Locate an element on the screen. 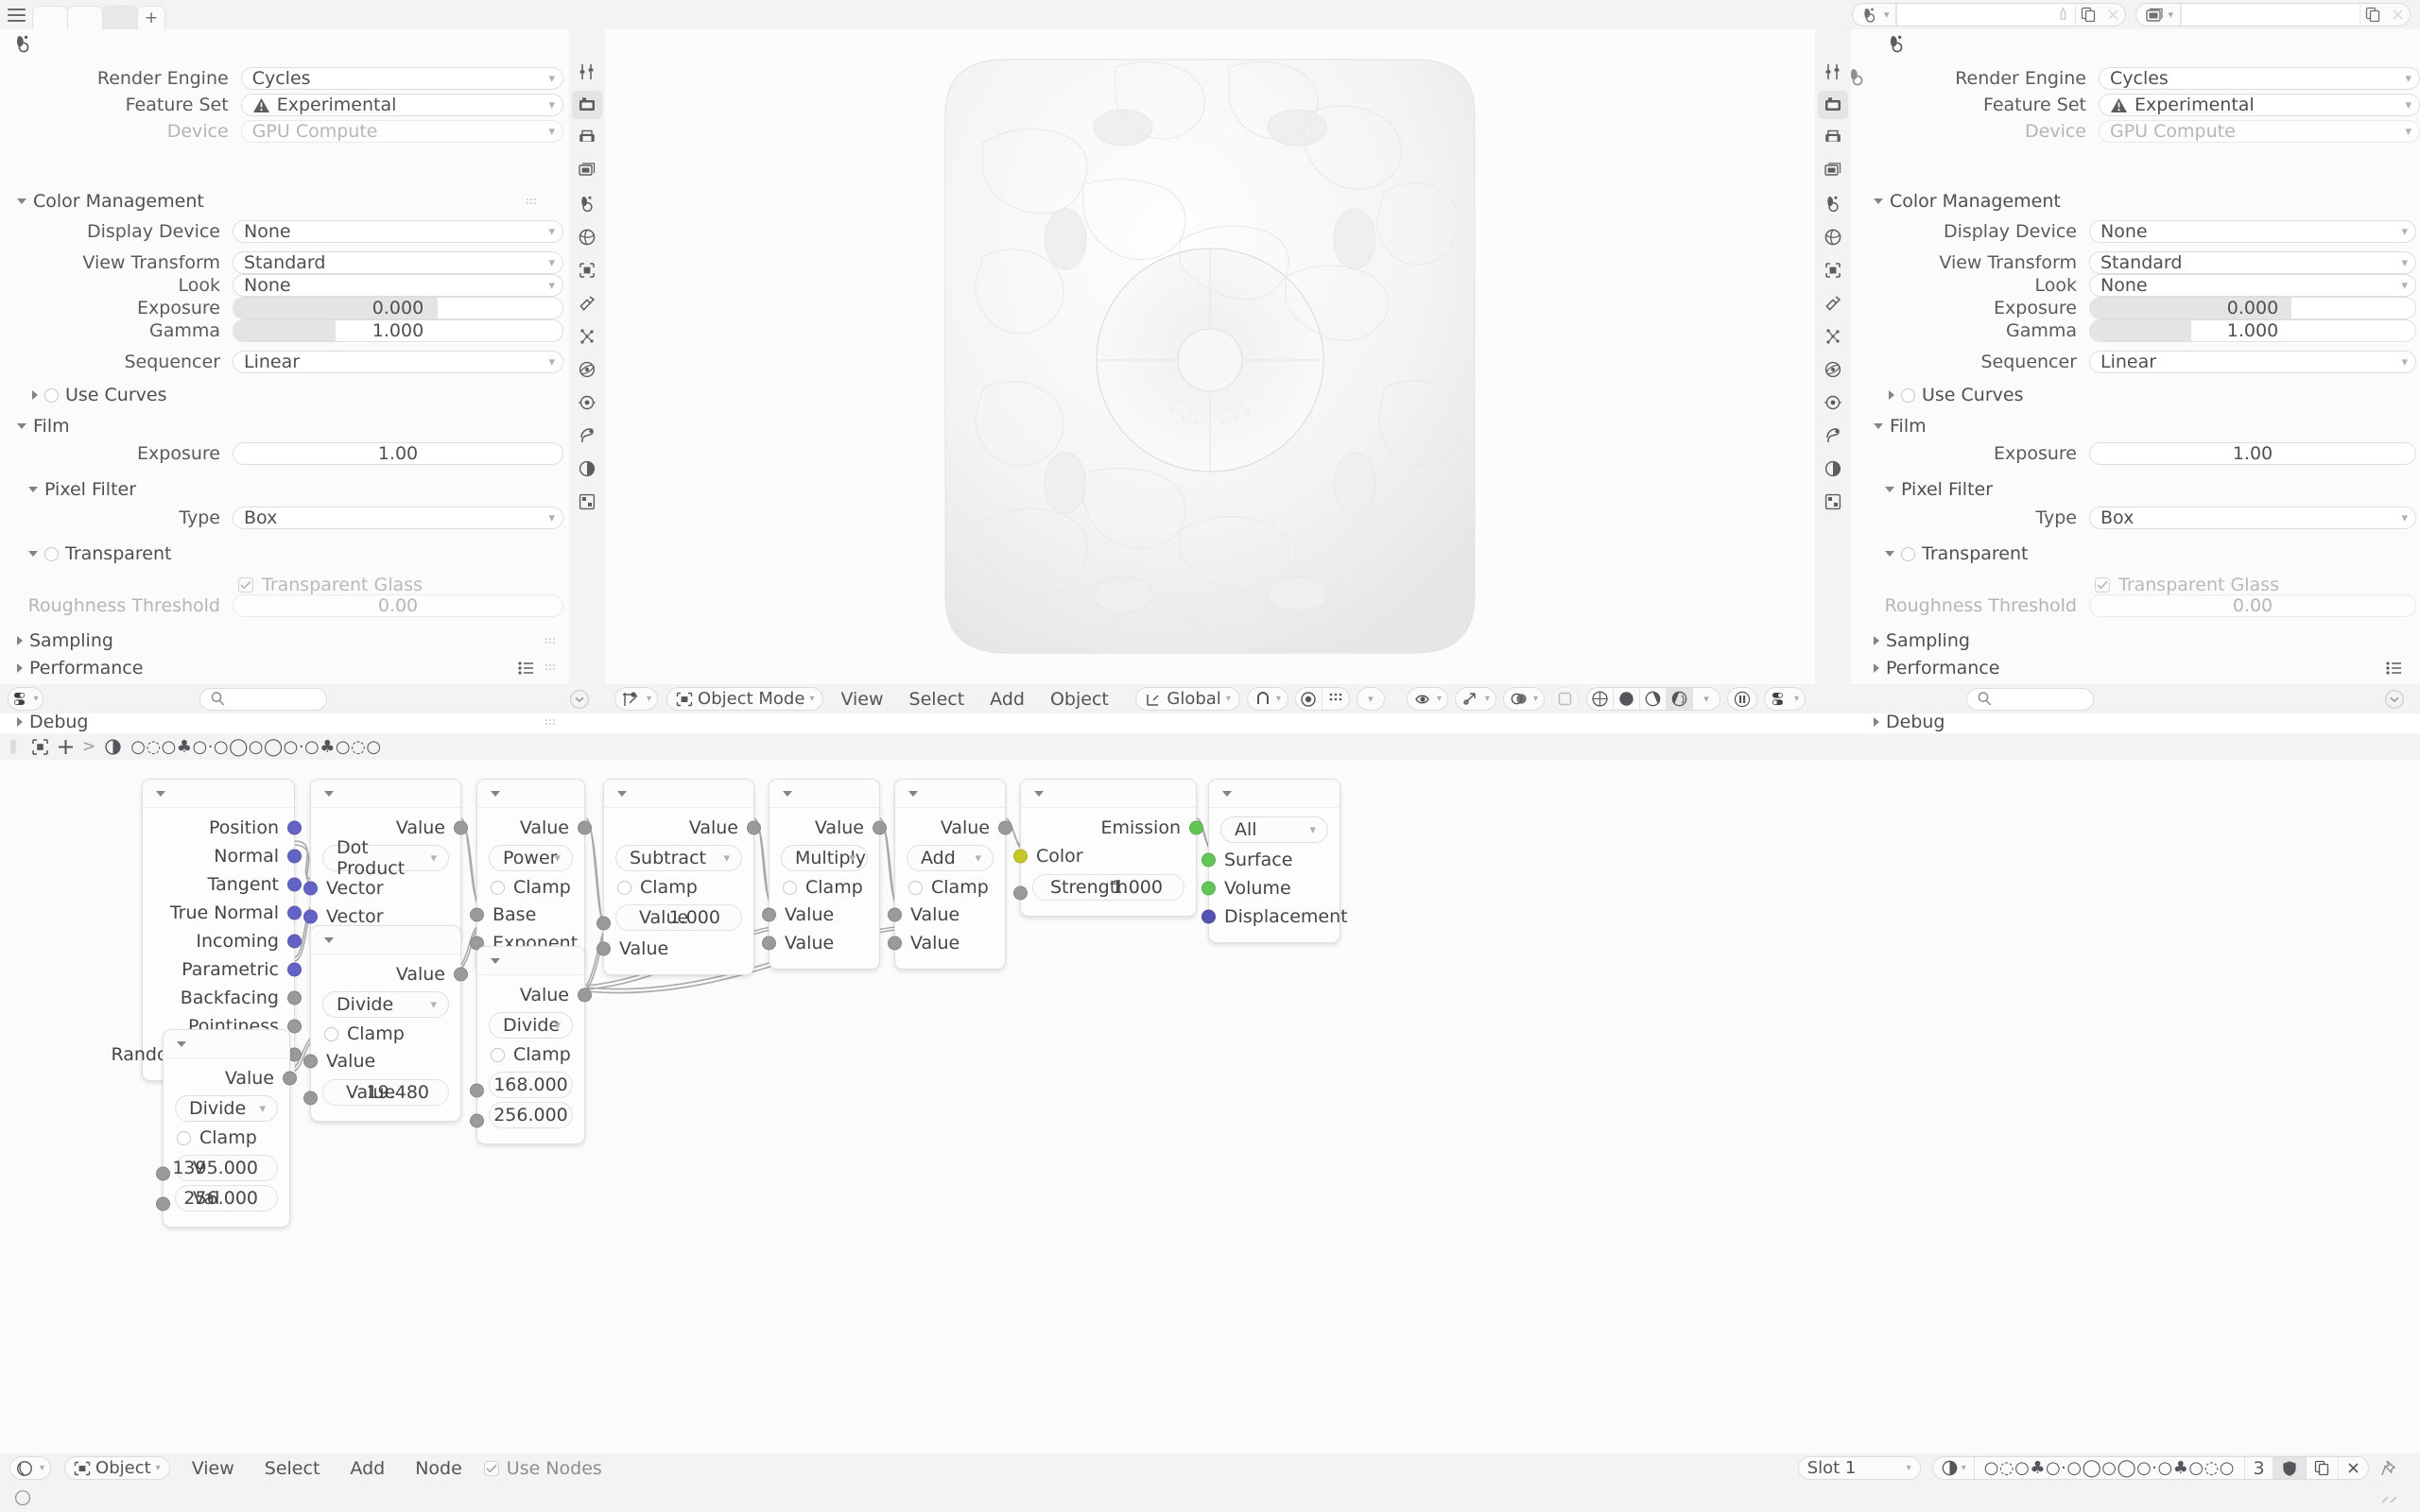  section-film: Film is located at coordinates (1900, 426).